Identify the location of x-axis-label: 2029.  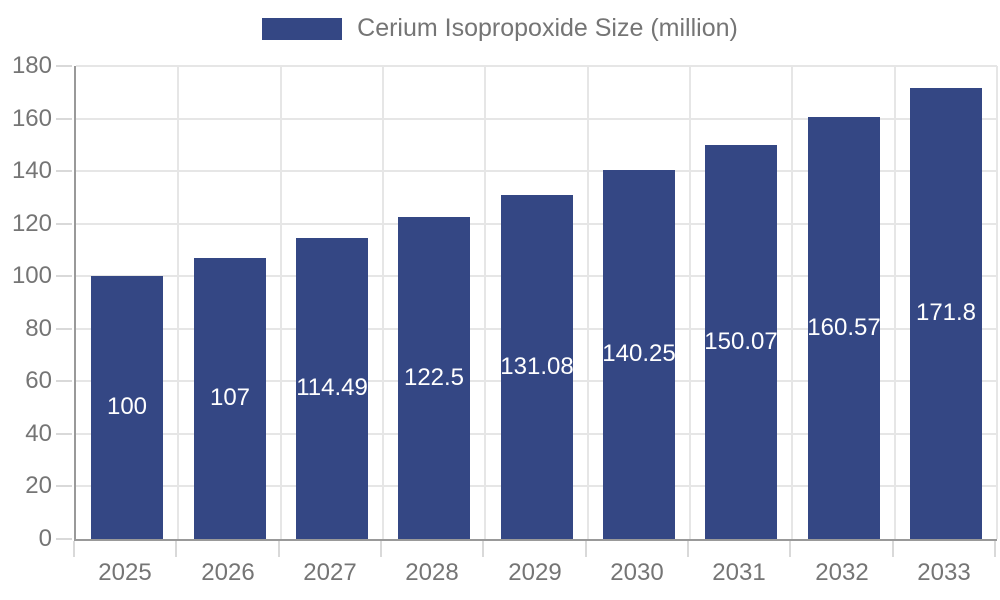
(535, 572).